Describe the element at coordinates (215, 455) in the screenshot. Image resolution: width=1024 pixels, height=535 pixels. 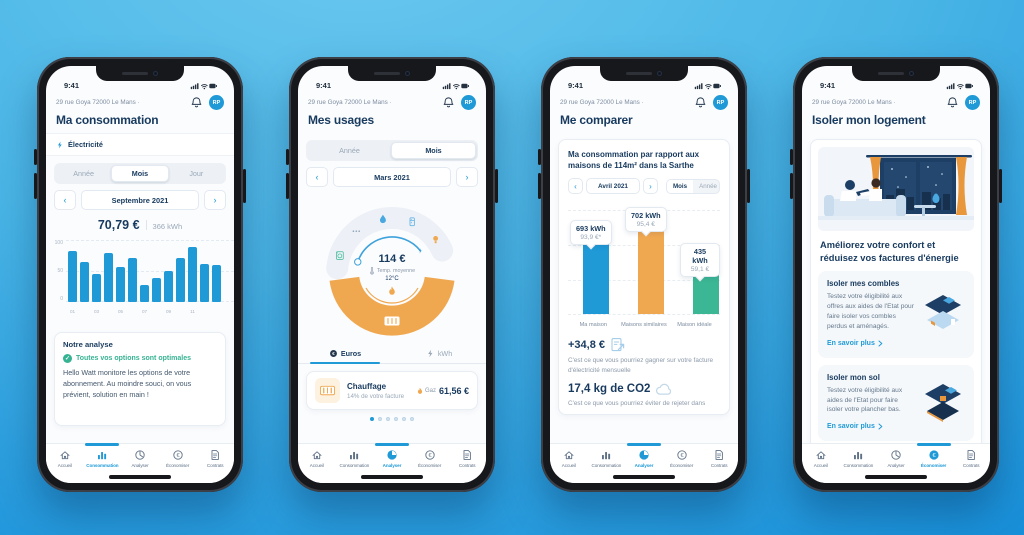
I see `contrats-icon` at that location.